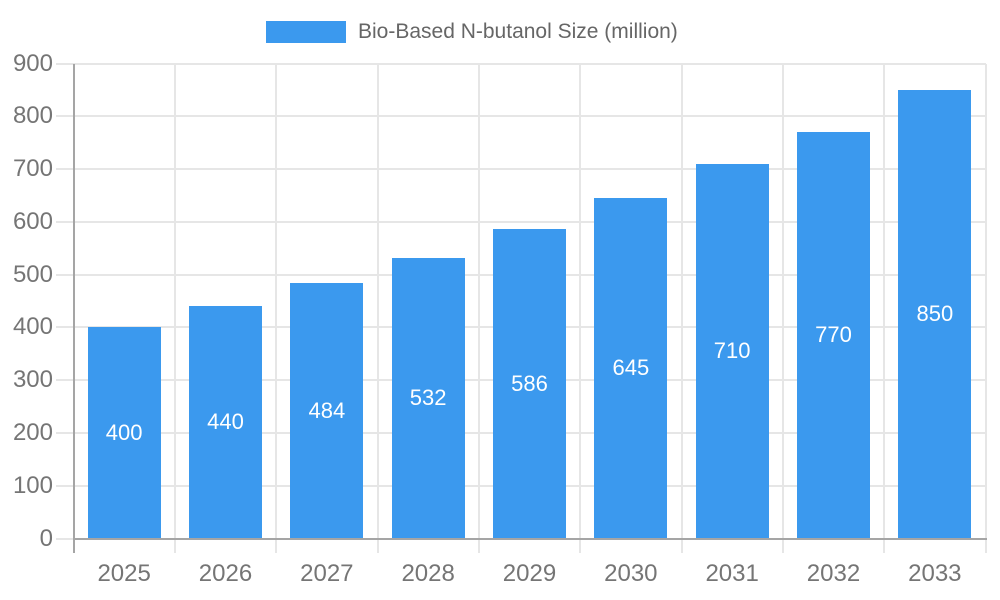 The width and height of the screenshot is (1000, 600). I want to click on bar-value-label: 400, so click(124, 432).